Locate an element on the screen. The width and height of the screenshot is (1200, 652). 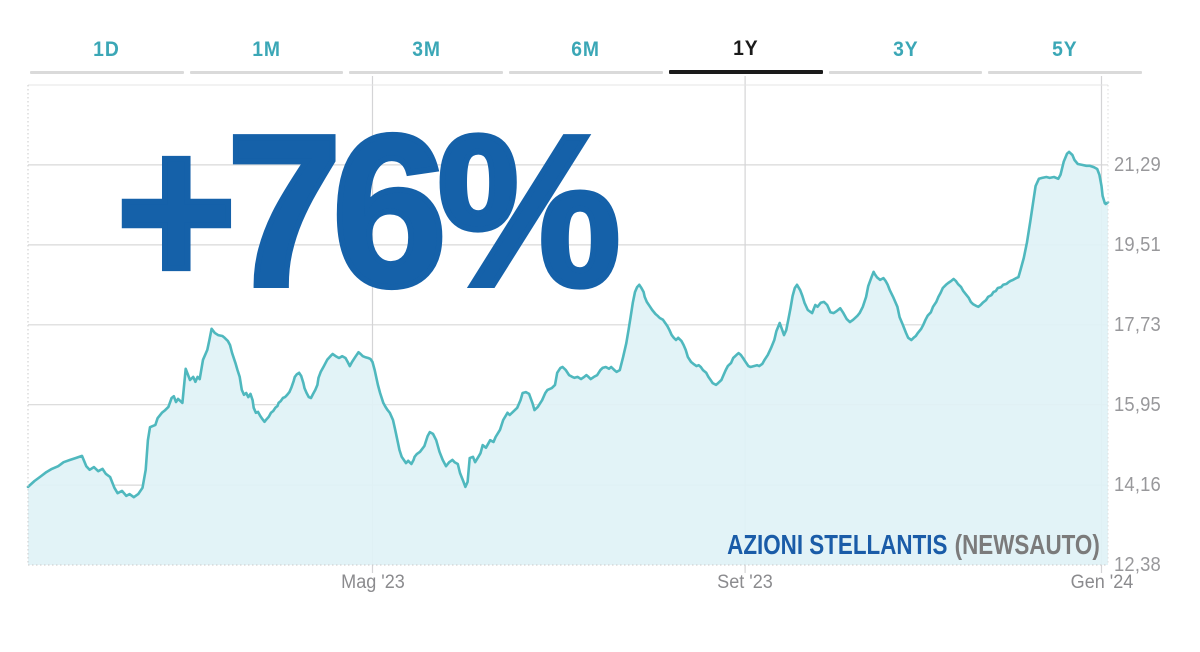
tab-1d: 1D is located at coordinates (107, 52).